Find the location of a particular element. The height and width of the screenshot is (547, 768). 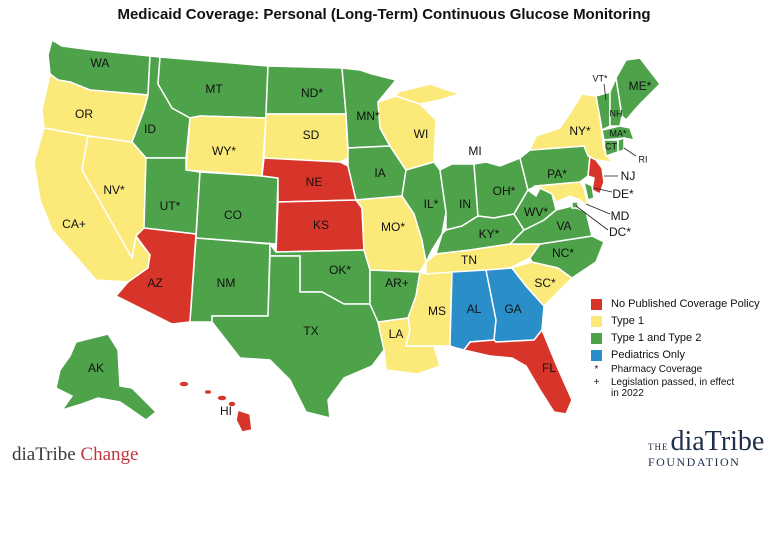

state-de is located at coordinates (588, 190).